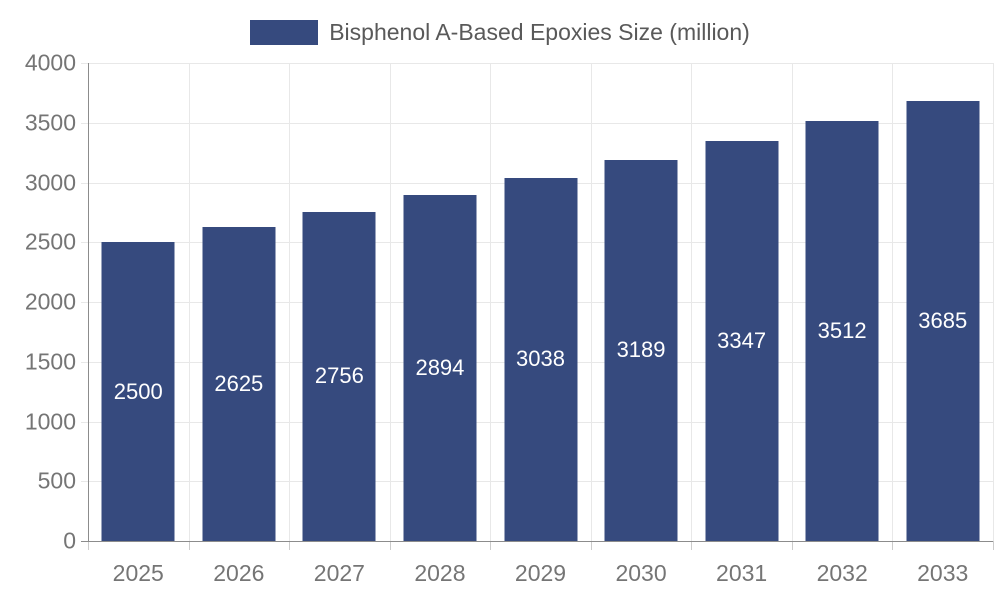 The image size is (1000, 600). Describe the element at coordinates (50, 122) in the screenshot. I see `y-axis-label: 3500` at that location.